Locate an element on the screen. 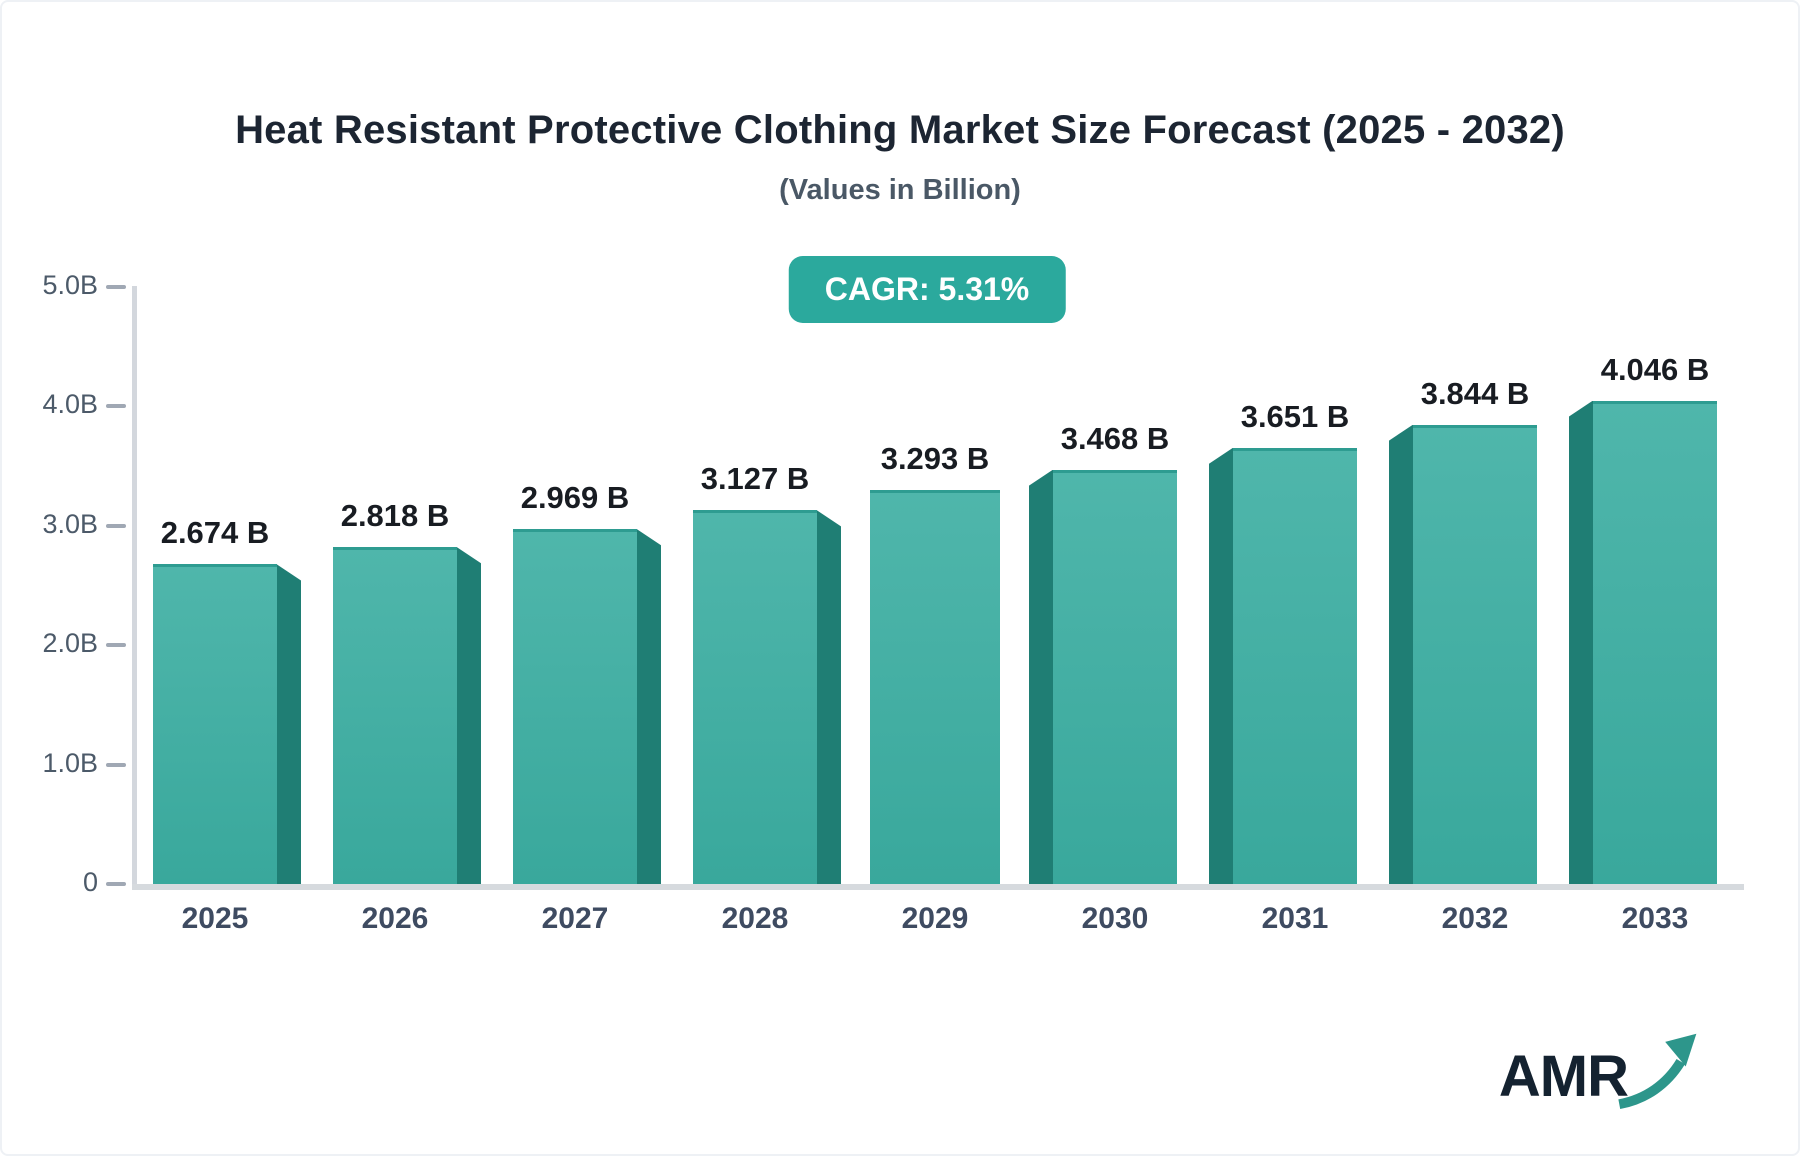  bar-2025 is located at coordinates (227, 724).